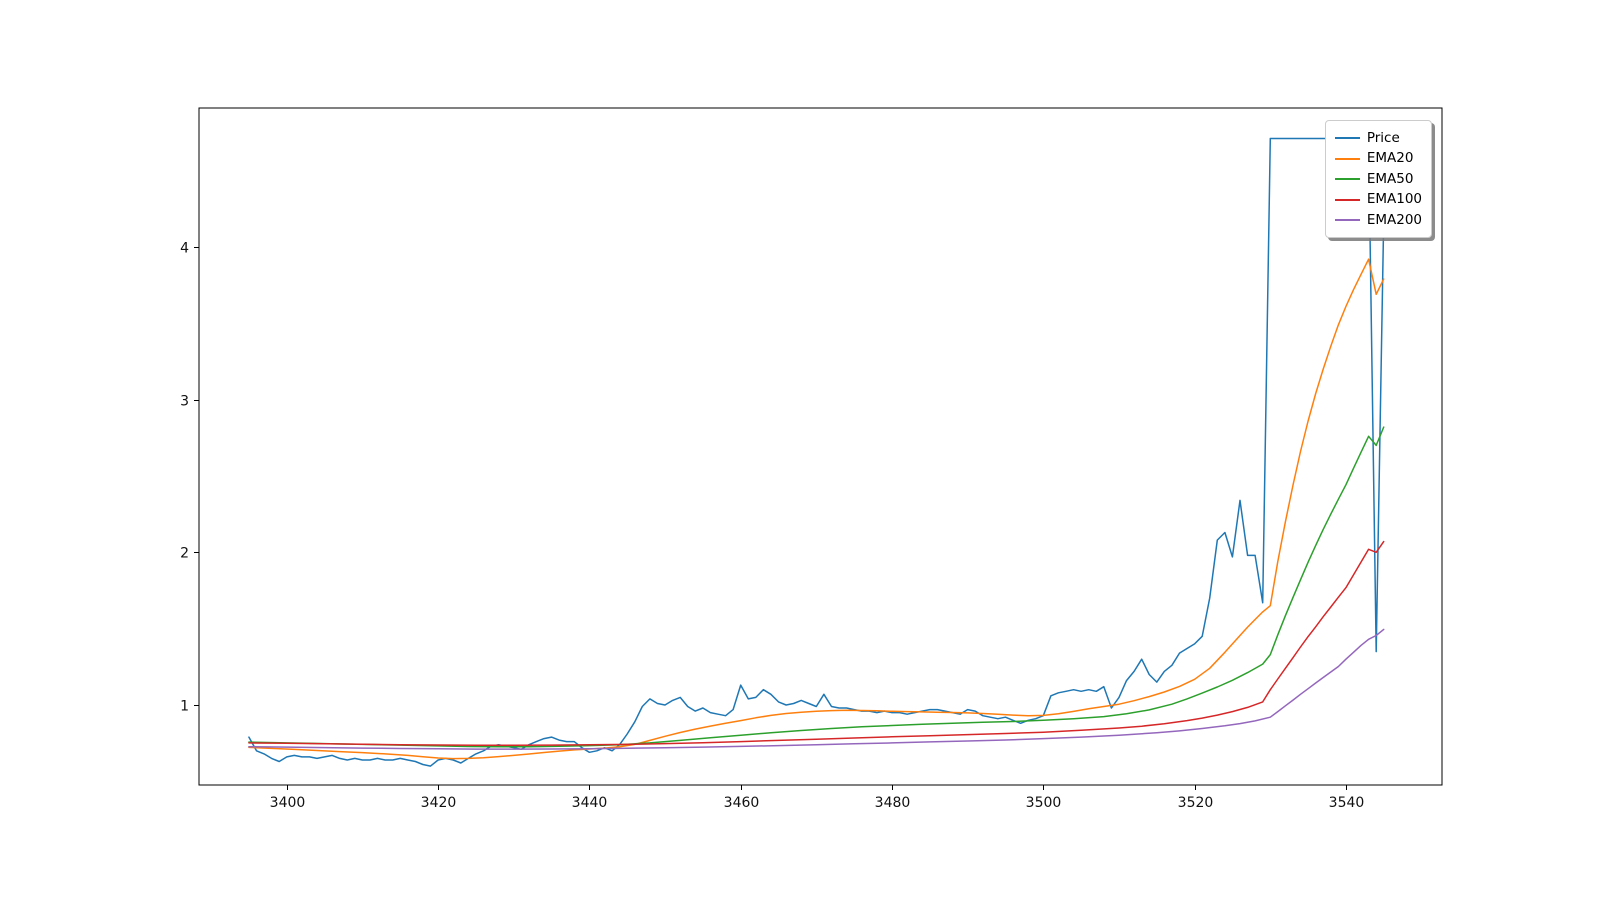  I want to click on y-tick-label: 3, so click(184, 402).